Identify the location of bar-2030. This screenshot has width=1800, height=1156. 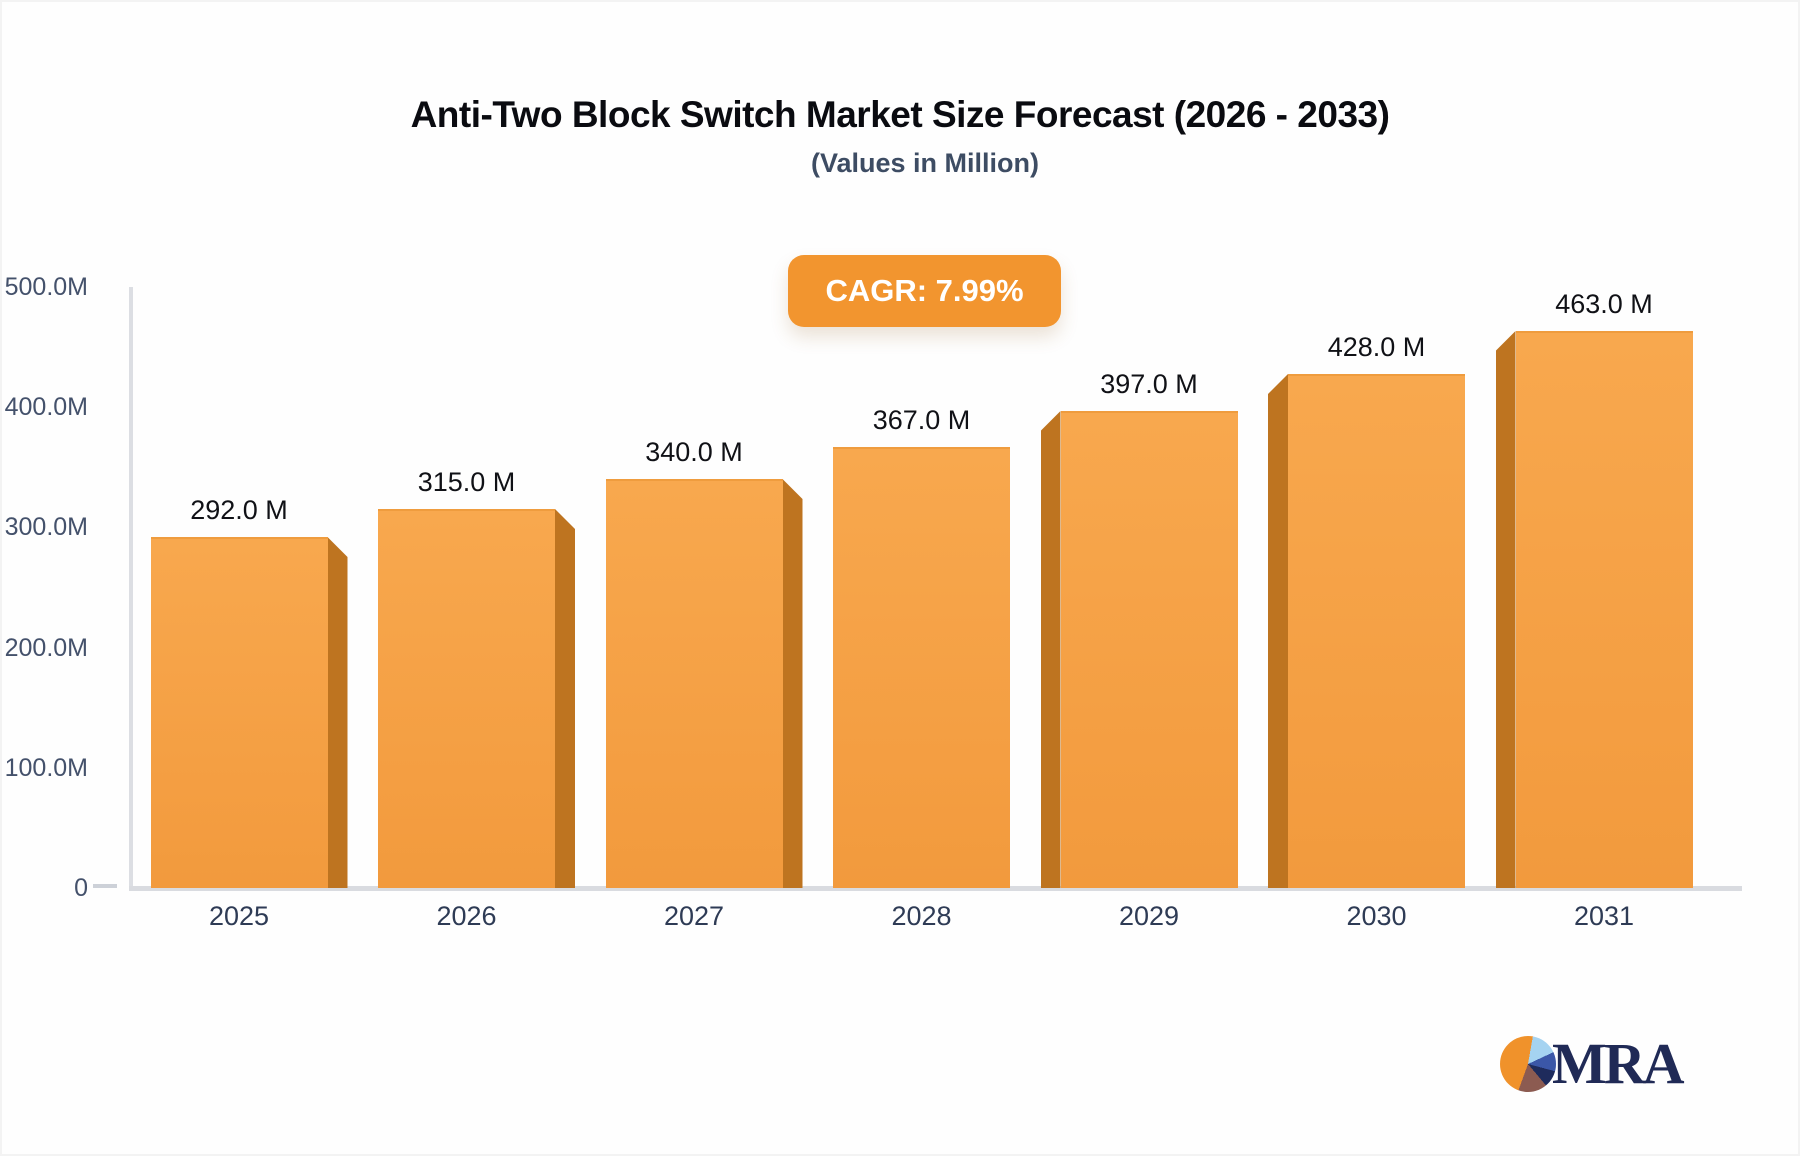
(1376, 631).